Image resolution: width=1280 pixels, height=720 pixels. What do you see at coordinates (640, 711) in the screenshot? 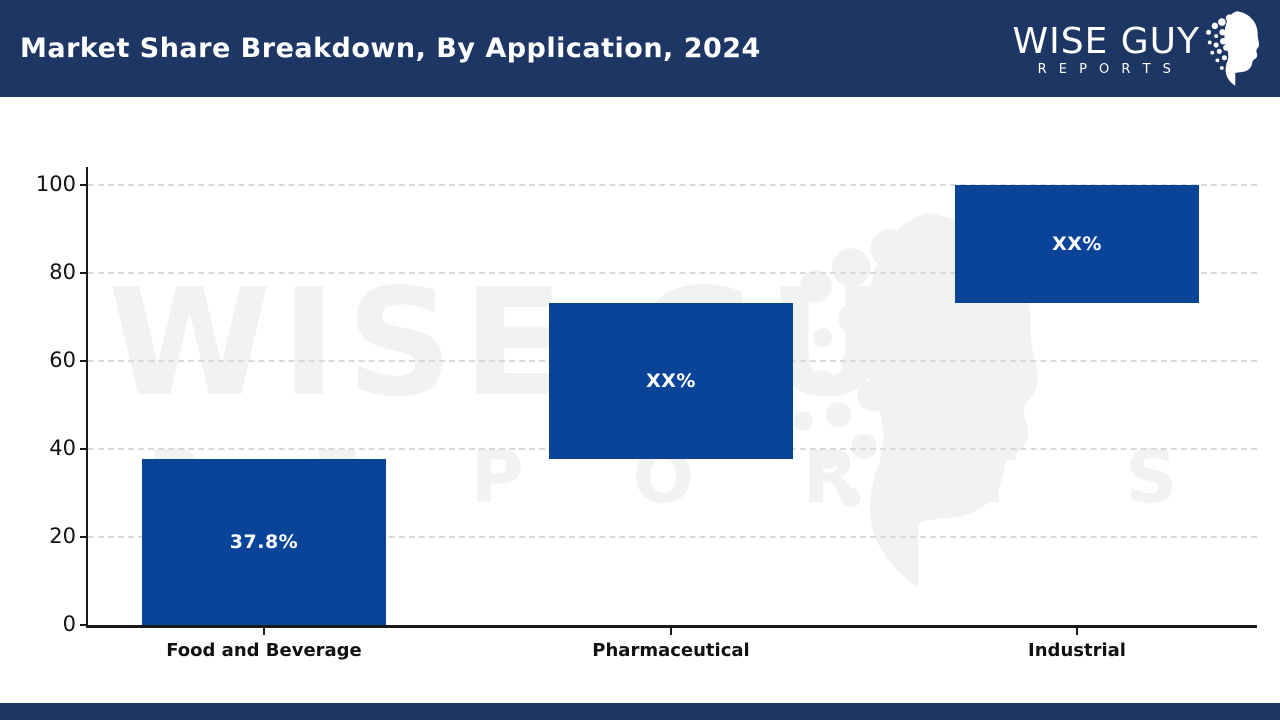
I see `footer-bar` at bounding box center [640, 711].